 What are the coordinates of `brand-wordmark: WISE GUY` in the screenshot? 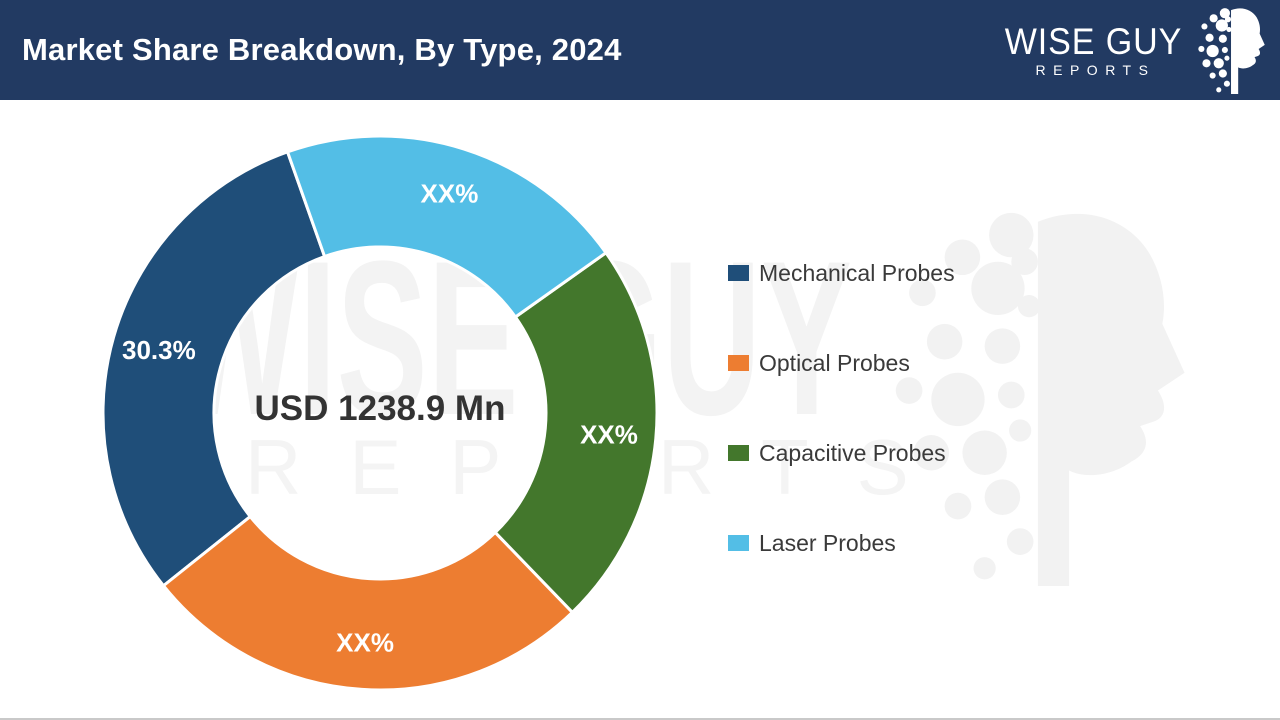 It's located at (1093, 41).